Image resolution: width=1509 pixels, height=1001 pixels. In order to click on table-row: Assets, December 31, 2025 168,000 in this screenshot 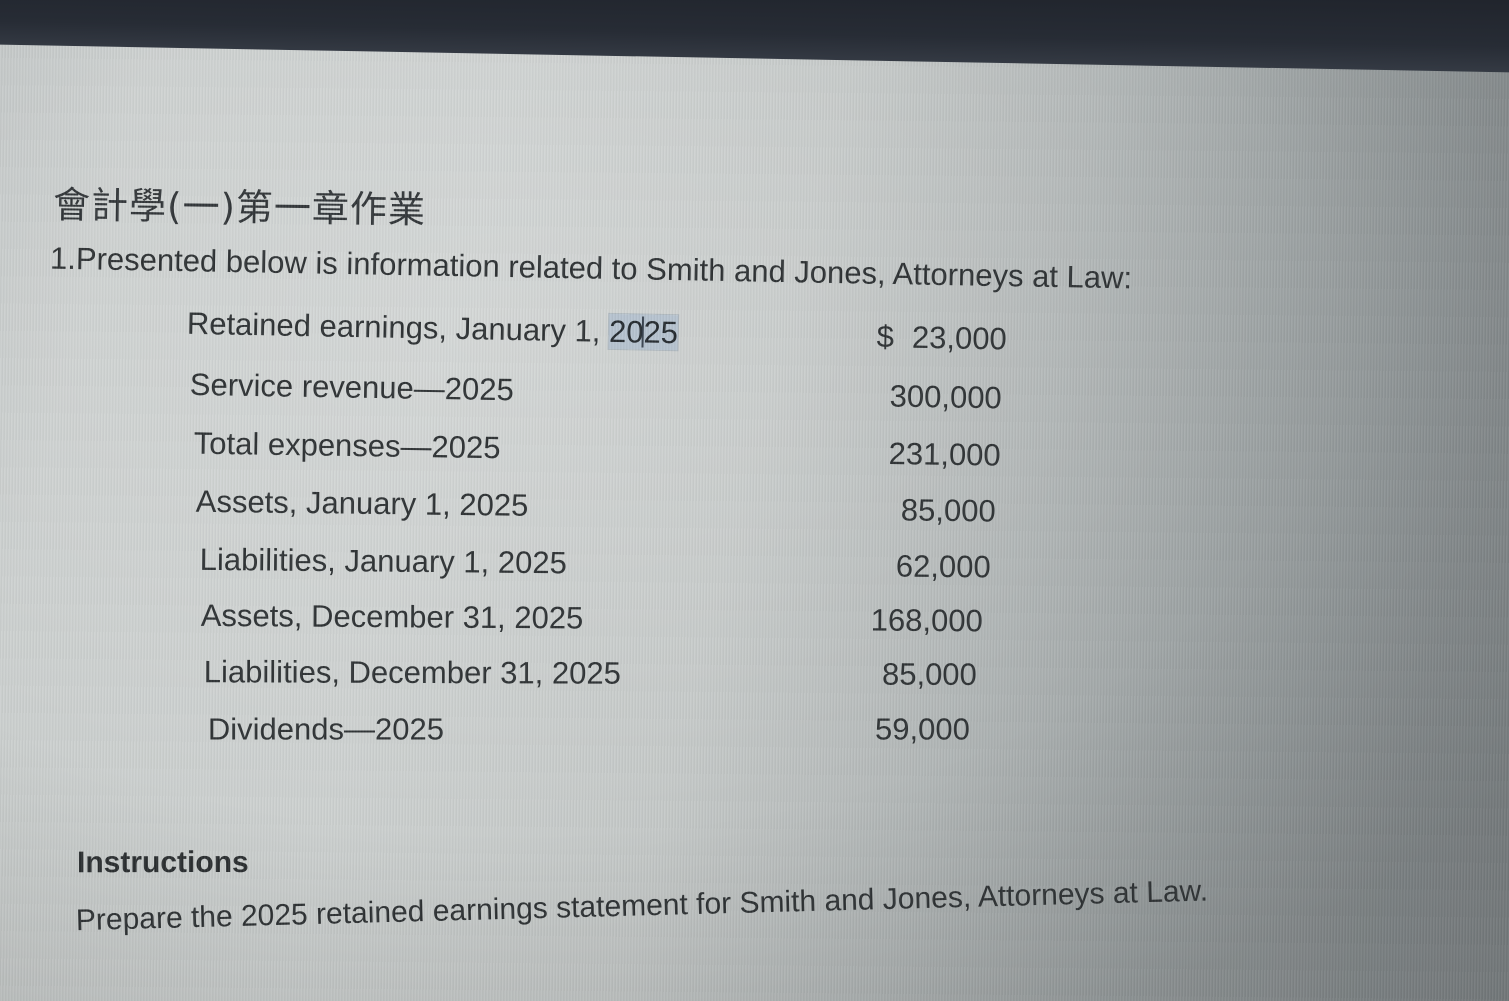, I will do `click(592, 618)`.